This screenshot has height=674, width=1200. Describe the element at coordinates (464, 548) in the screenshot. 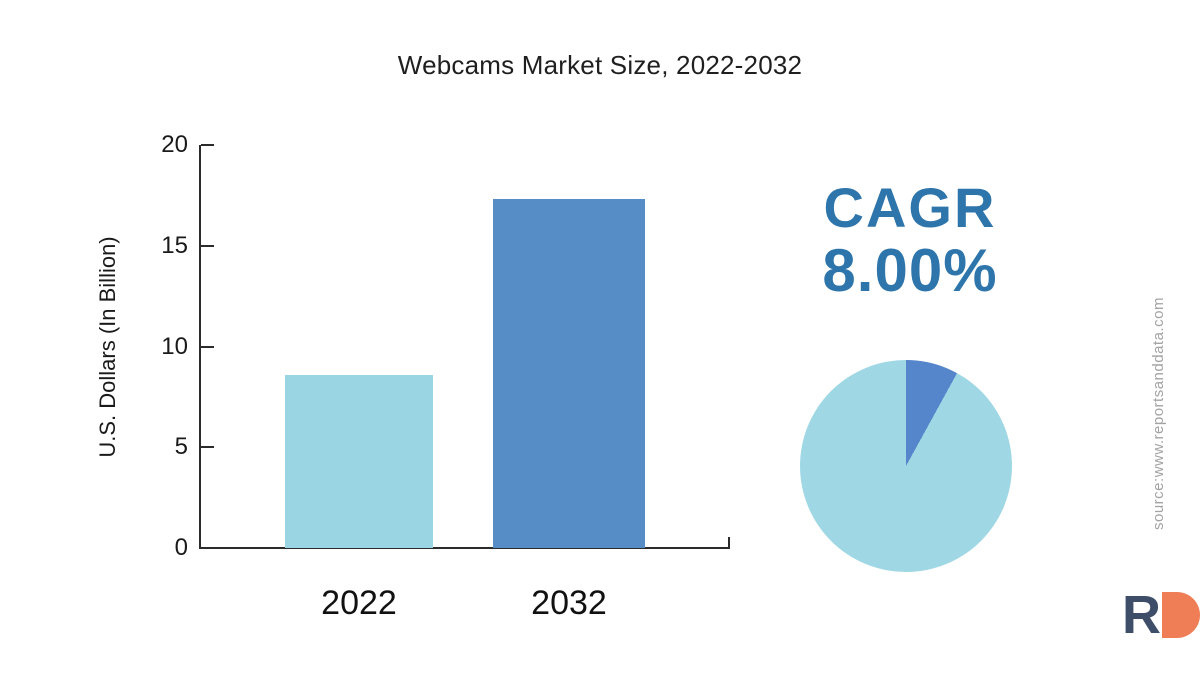

I see `x-axis-line` at that location.